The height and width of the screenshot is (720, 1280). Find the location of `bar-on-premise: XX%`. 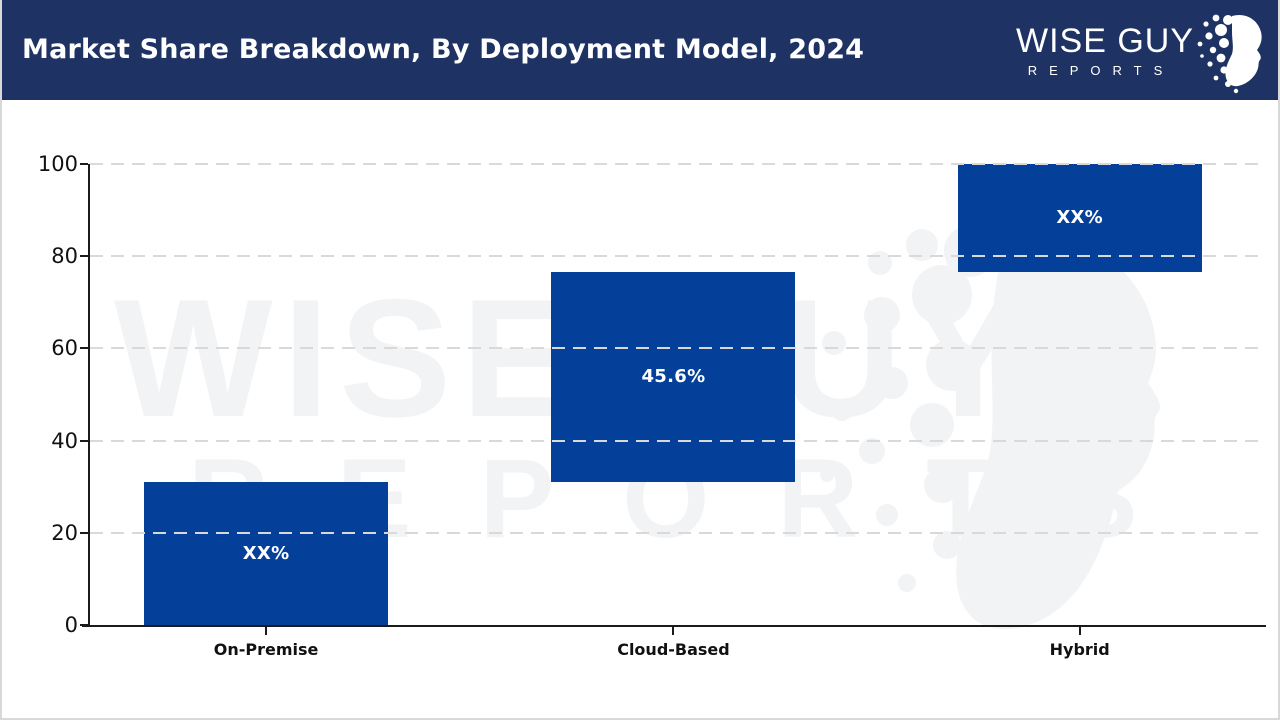

bar-on-premise: XX% is located at coordinates (266, 553).